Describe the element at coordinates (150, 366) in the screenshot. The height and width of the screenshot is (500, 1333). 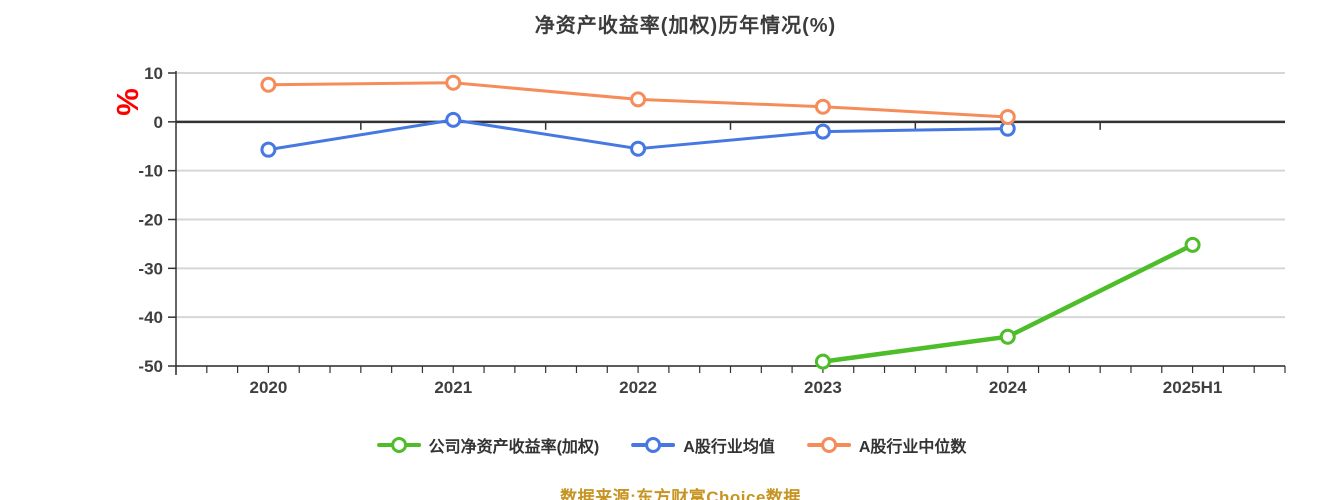
I see `y-tick-label: -50` at that location.